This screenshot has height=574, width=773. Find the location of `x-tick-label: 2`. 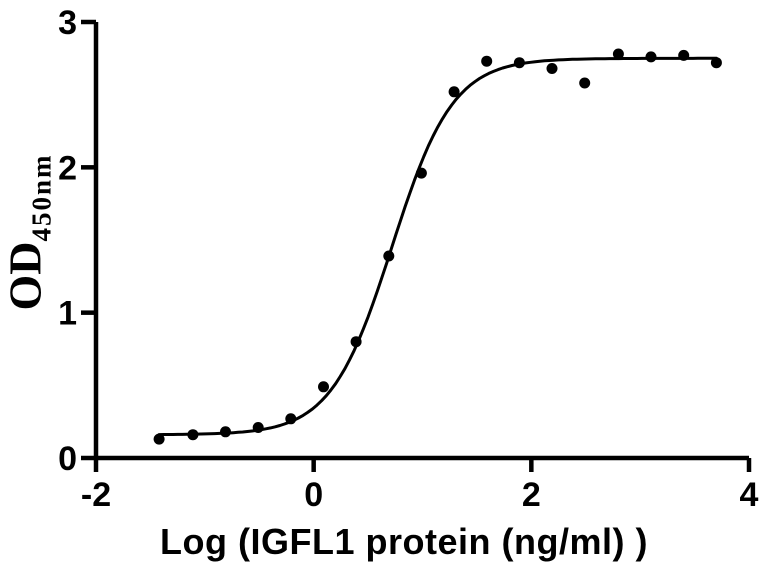

x-tick-label: 2 is located at coordinates (531, 495).